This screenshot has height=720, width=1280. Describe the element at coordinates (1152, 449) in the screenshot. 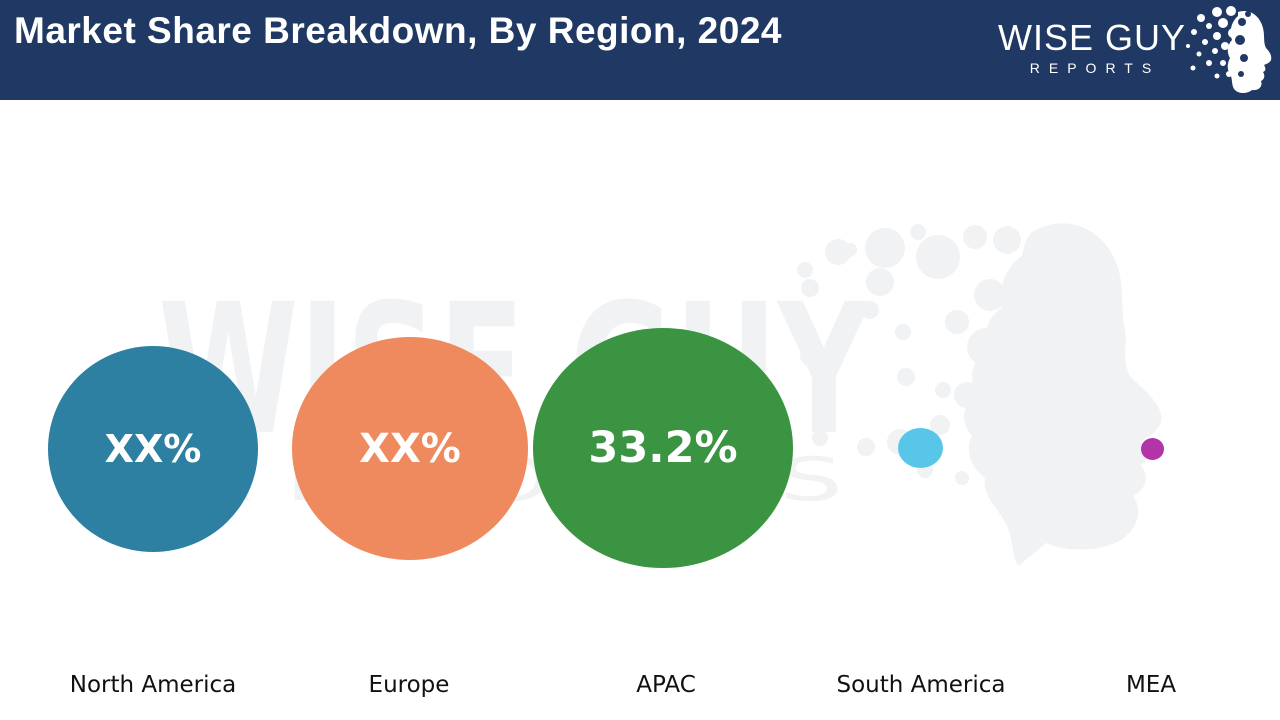

I see `bubble-mea` at that location.